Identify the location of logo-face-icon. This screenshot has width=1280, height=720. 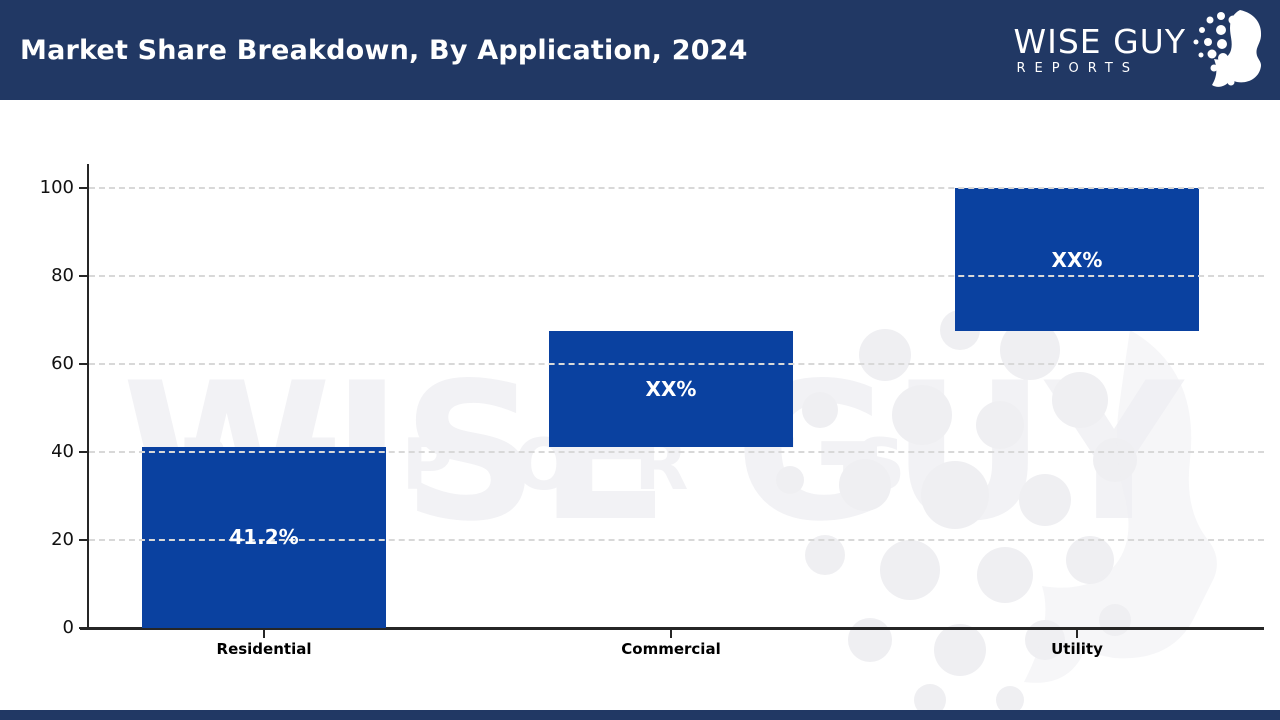
(1227, 48).